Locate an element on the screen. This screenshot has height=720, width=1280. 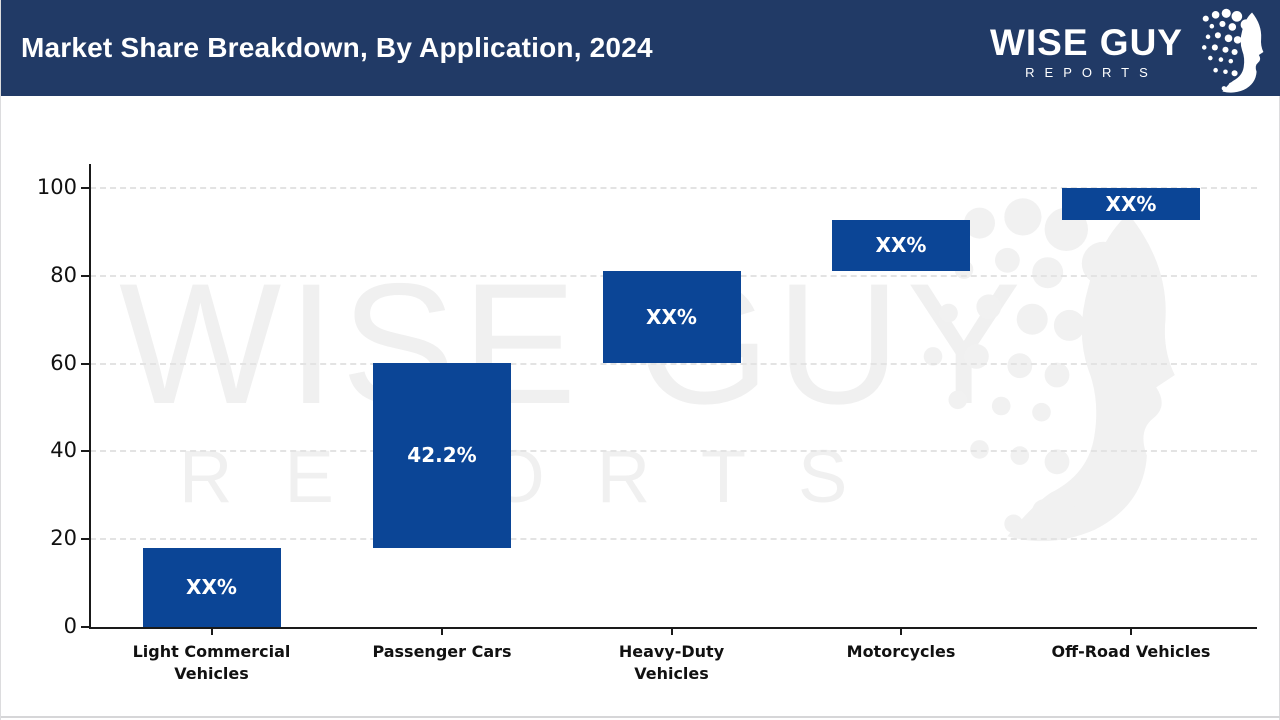
bar-3: XX% is located at coordinates (671, 316).